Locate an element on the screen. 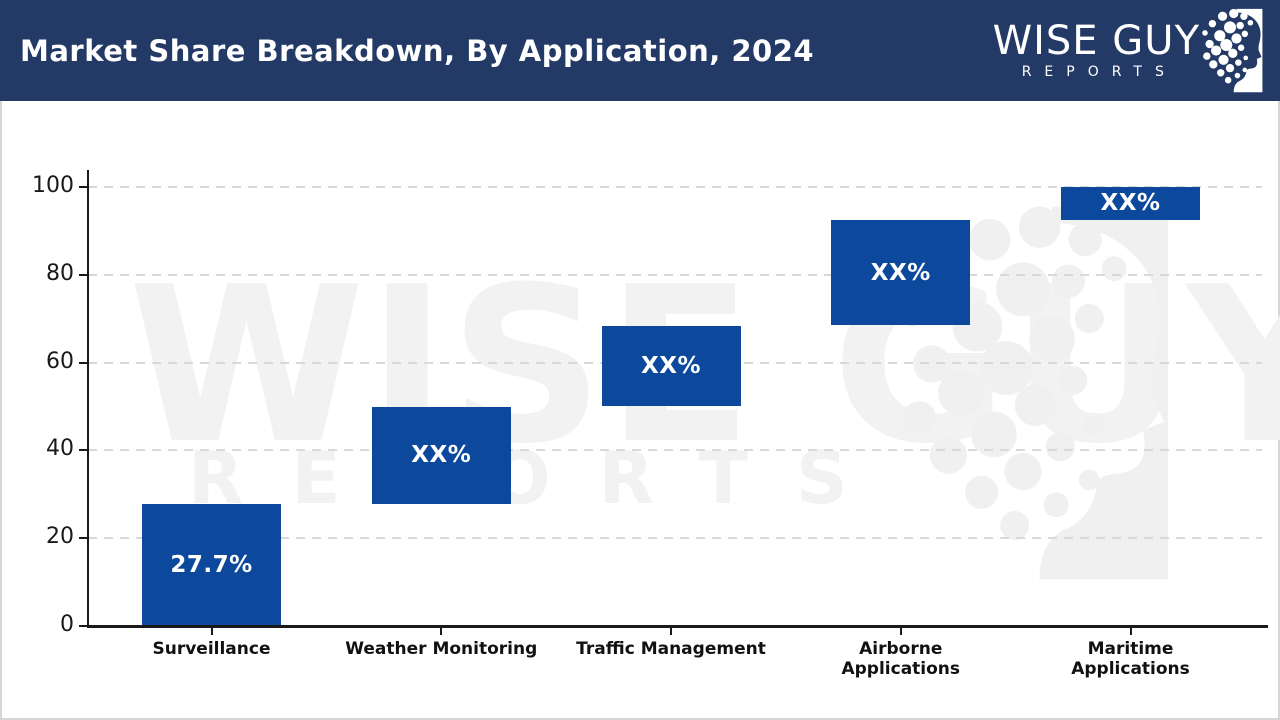 The width and height of the screenshot is (1280, 720). watermark-head-dots-icon is located at coordinates (1033, 393).